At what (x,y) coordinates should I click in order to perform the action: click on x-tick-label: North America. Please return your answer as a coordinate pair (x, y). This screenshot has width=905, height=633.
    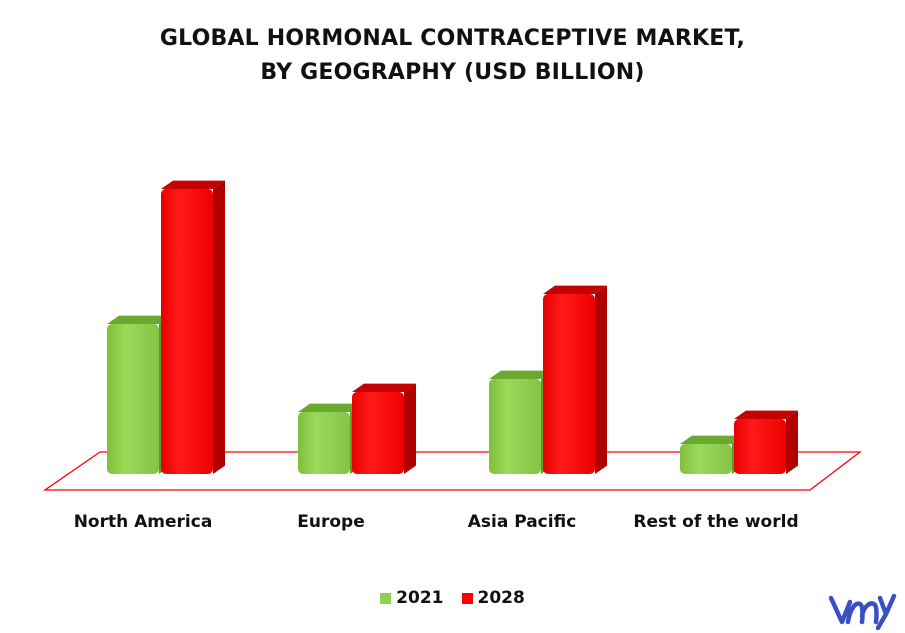
    Looking at the image, I should click on (143, 522).